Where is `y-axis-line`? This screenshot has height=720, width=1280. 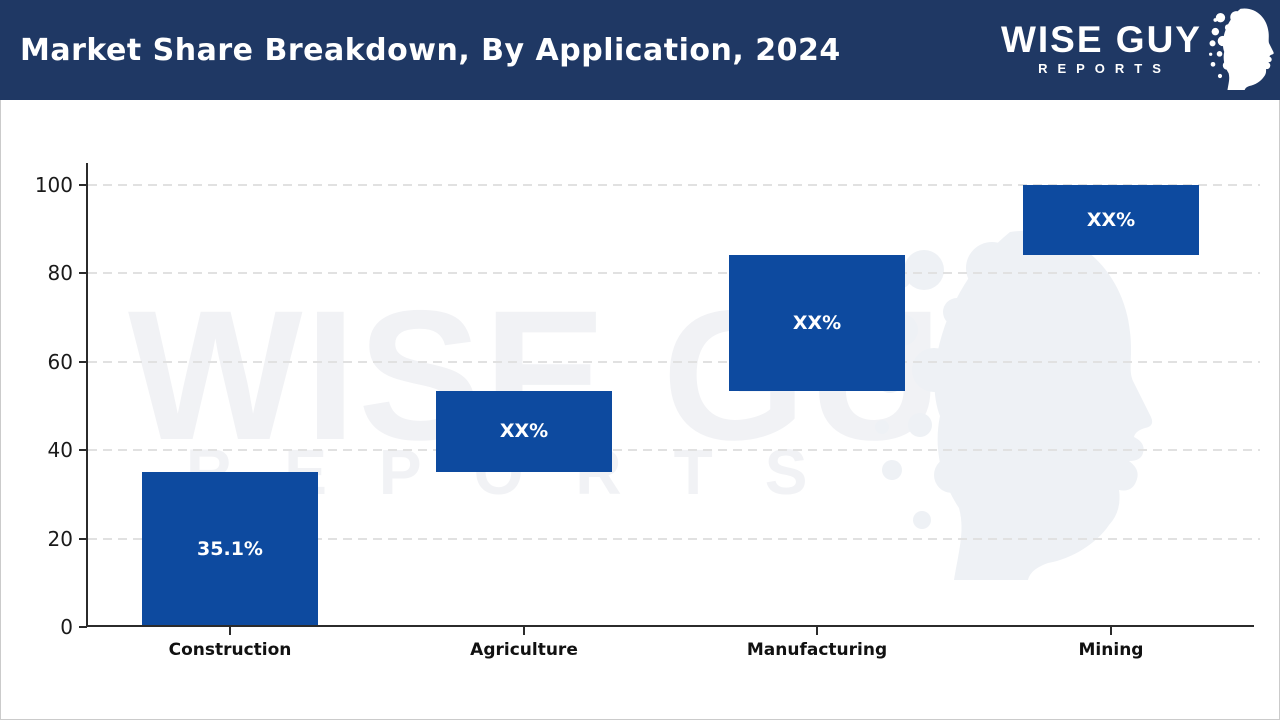 y-axis-line is located at coordinates (87, 395).